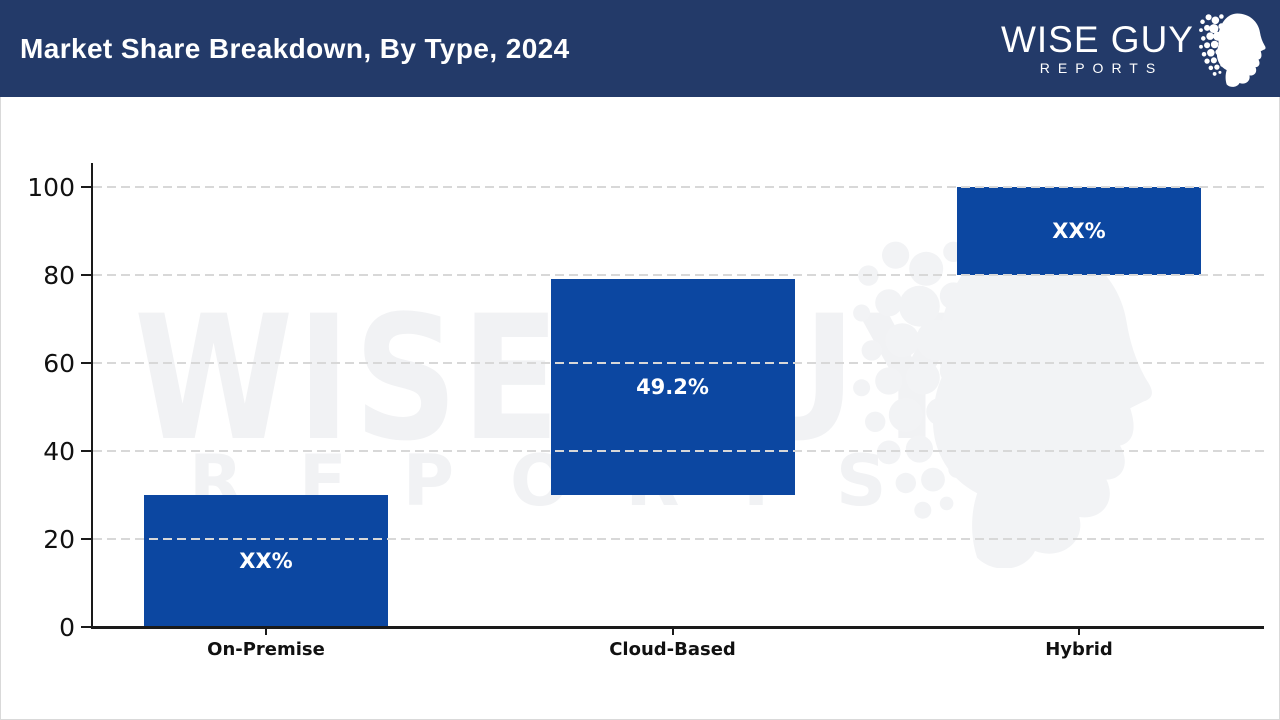  What do you see at coordinates (1079, 649) in the screenshot?
I see `x-category-label: Hybrid` at bounding box center [1079, 649].